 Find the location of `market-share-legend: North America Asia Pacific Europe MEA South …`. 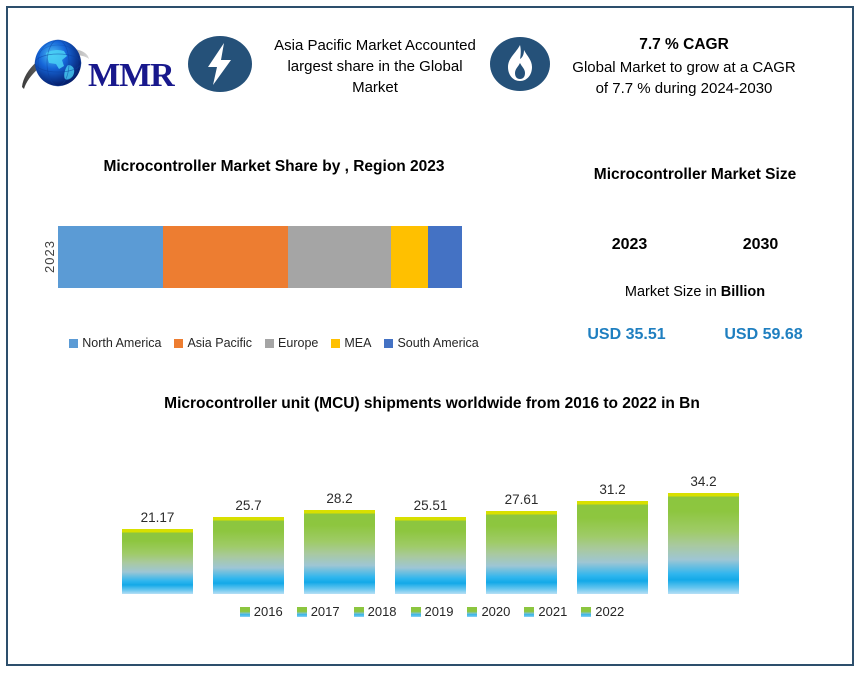

market-share-legend: North America Asia Pacific Europe MEA South … is located at coordinates (274, 343).